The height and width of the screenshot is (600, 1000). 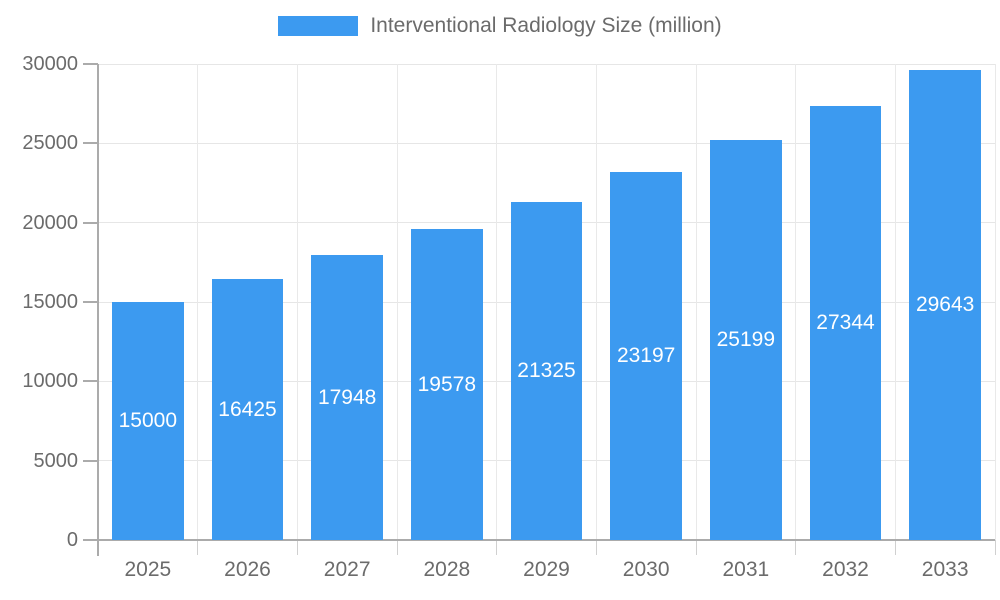 What do you see at coordinates (546, 25) in the screenshot?
I see `legend-label: Interventional Radiology Size (million)` at bounding box center [546, 25].